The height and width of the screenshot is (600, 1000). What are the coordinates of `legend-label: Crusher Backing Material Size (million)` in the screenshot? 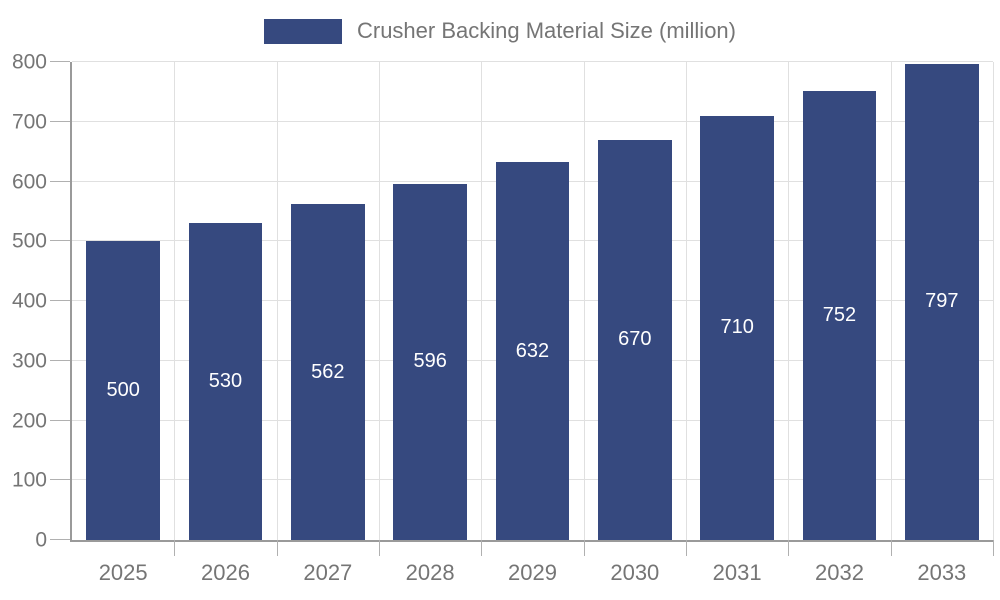 It's located at (546, 30).